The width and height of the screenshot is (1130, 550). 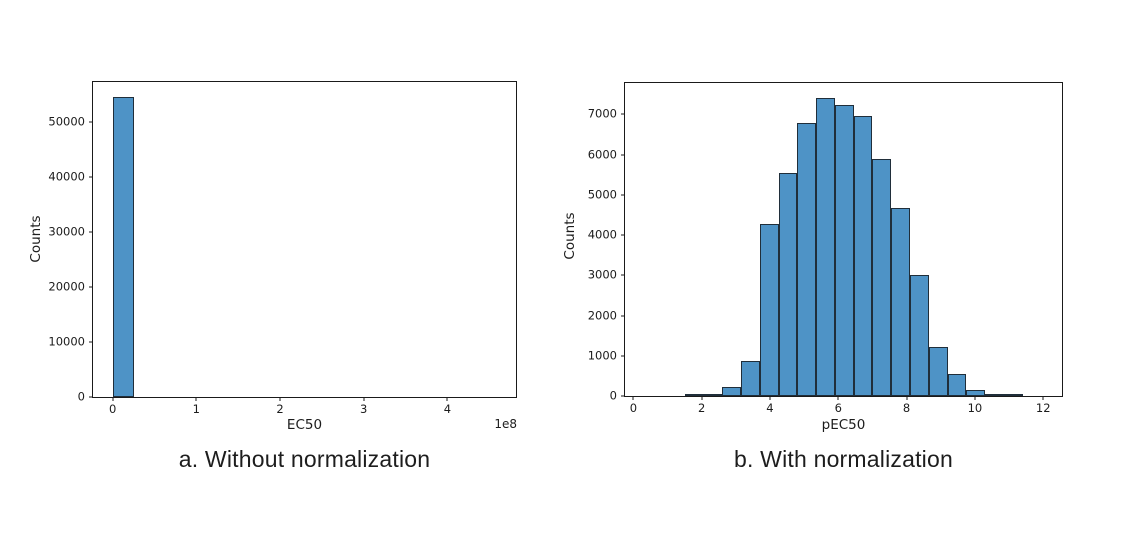 What do you see at coordinates (602, 194) in the screenshot?
I see `y-tick-label: 5000` at bounding box center [602, 194].